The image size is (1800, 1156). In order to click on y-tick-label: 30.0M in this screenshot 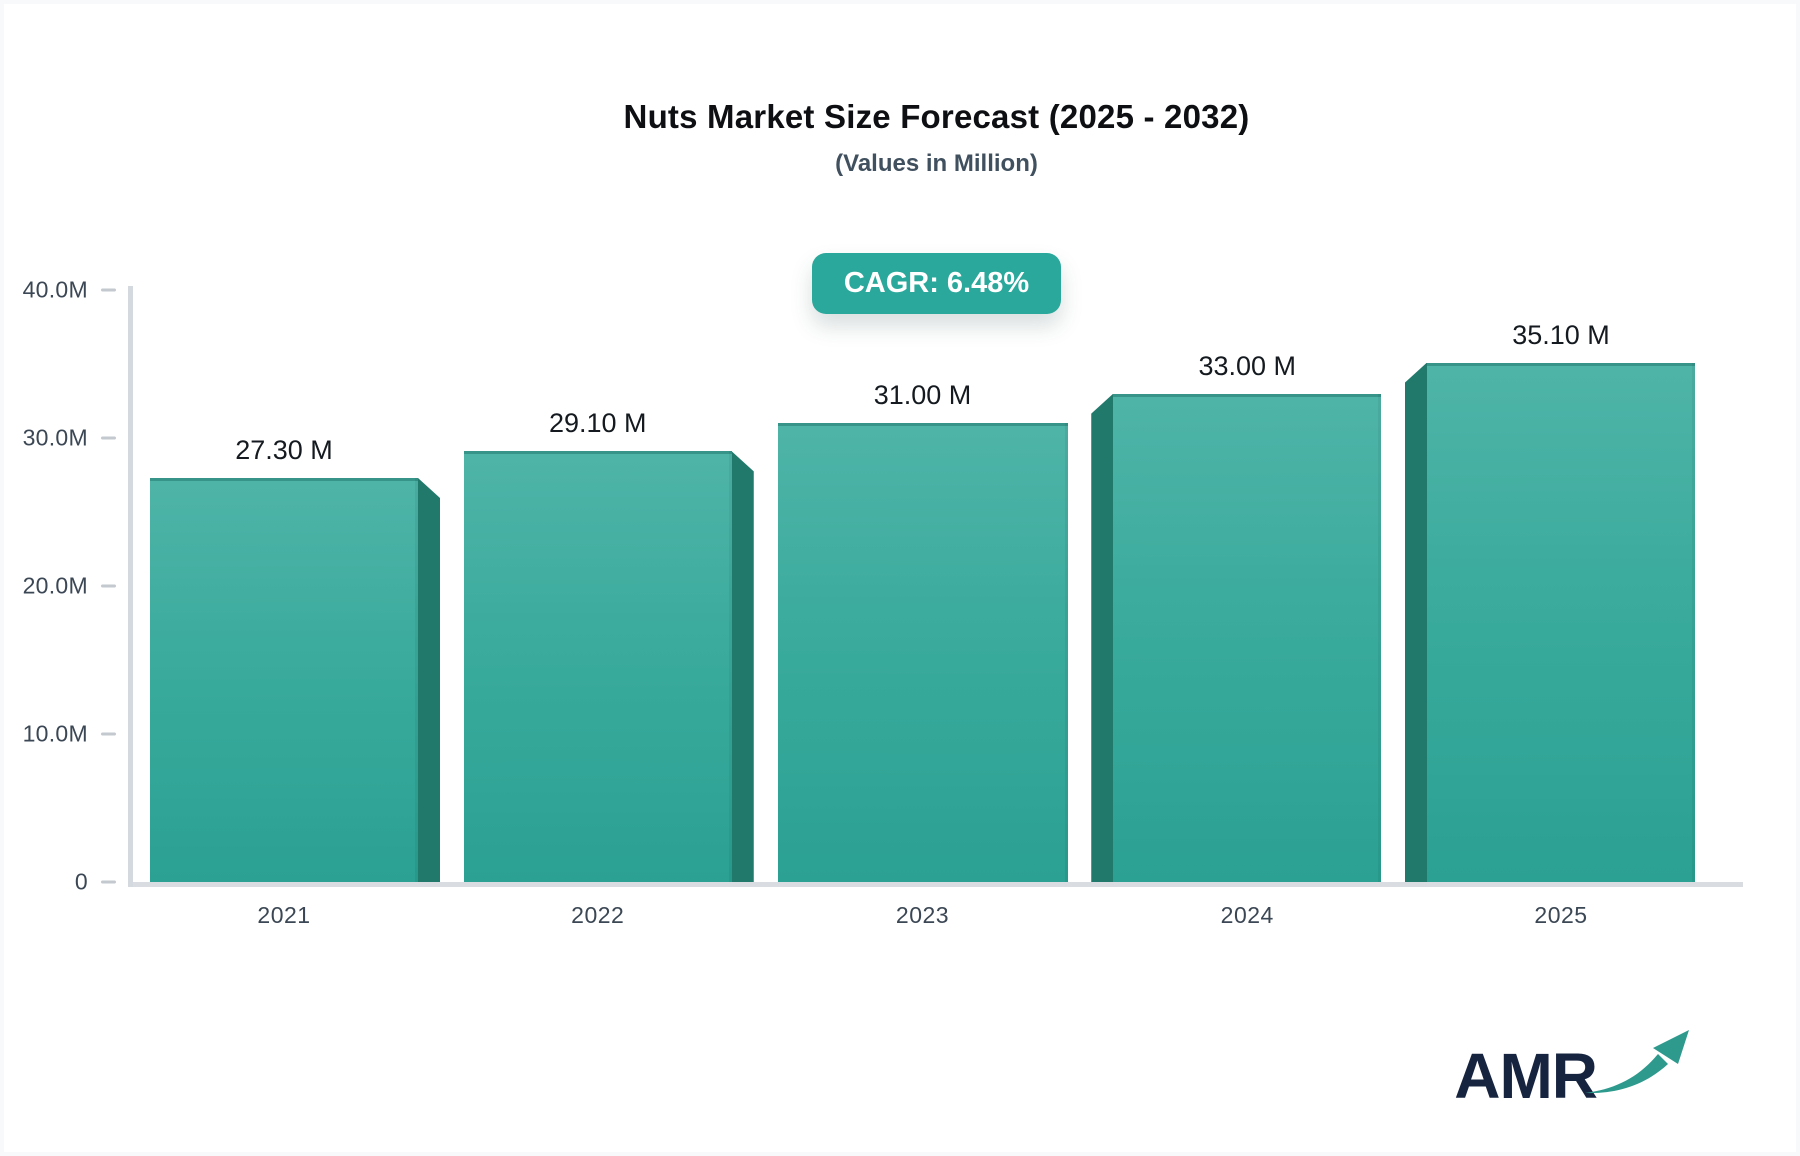, I will do `click(55, 437)`.